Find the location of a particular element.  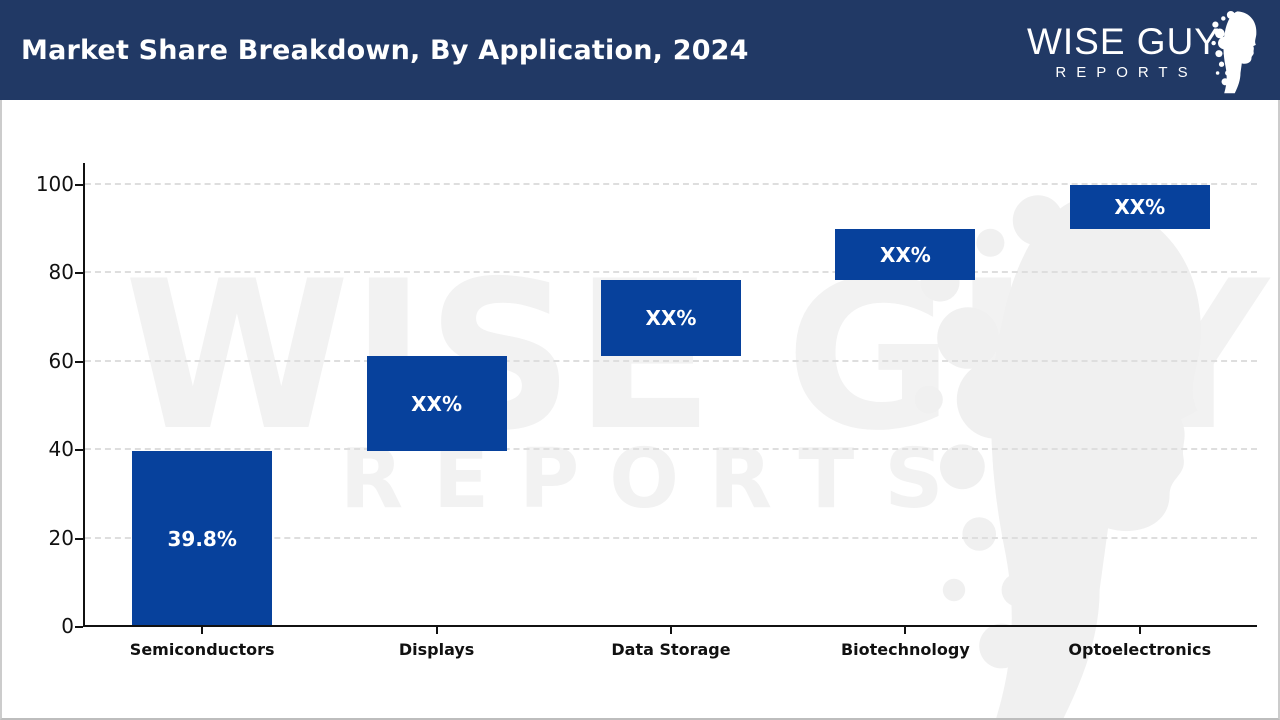

y-tick-label: 0 is located at coordinates (67, 626).